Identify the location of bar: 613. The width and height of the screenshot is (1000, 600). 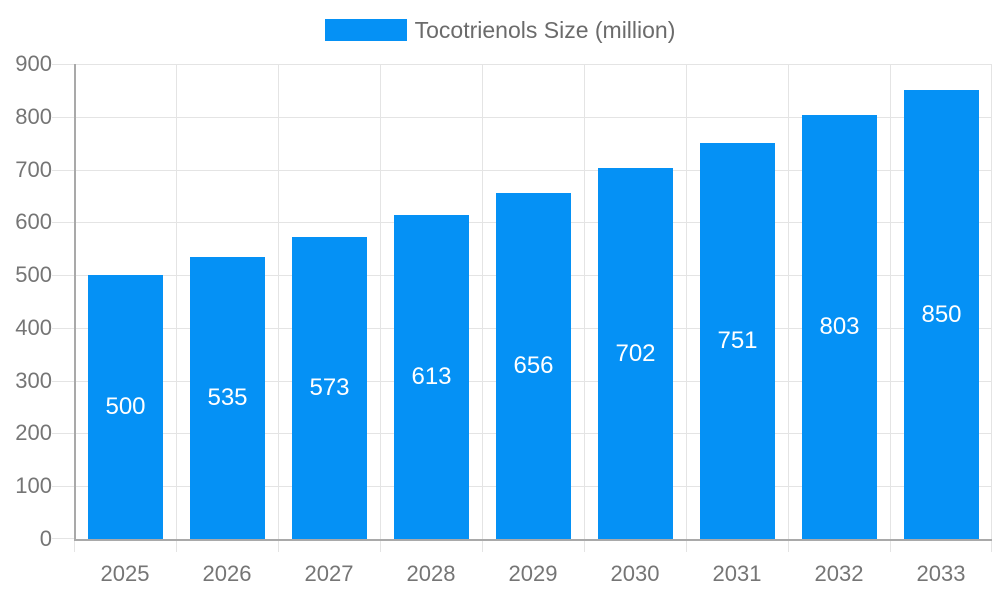
(431, 377).